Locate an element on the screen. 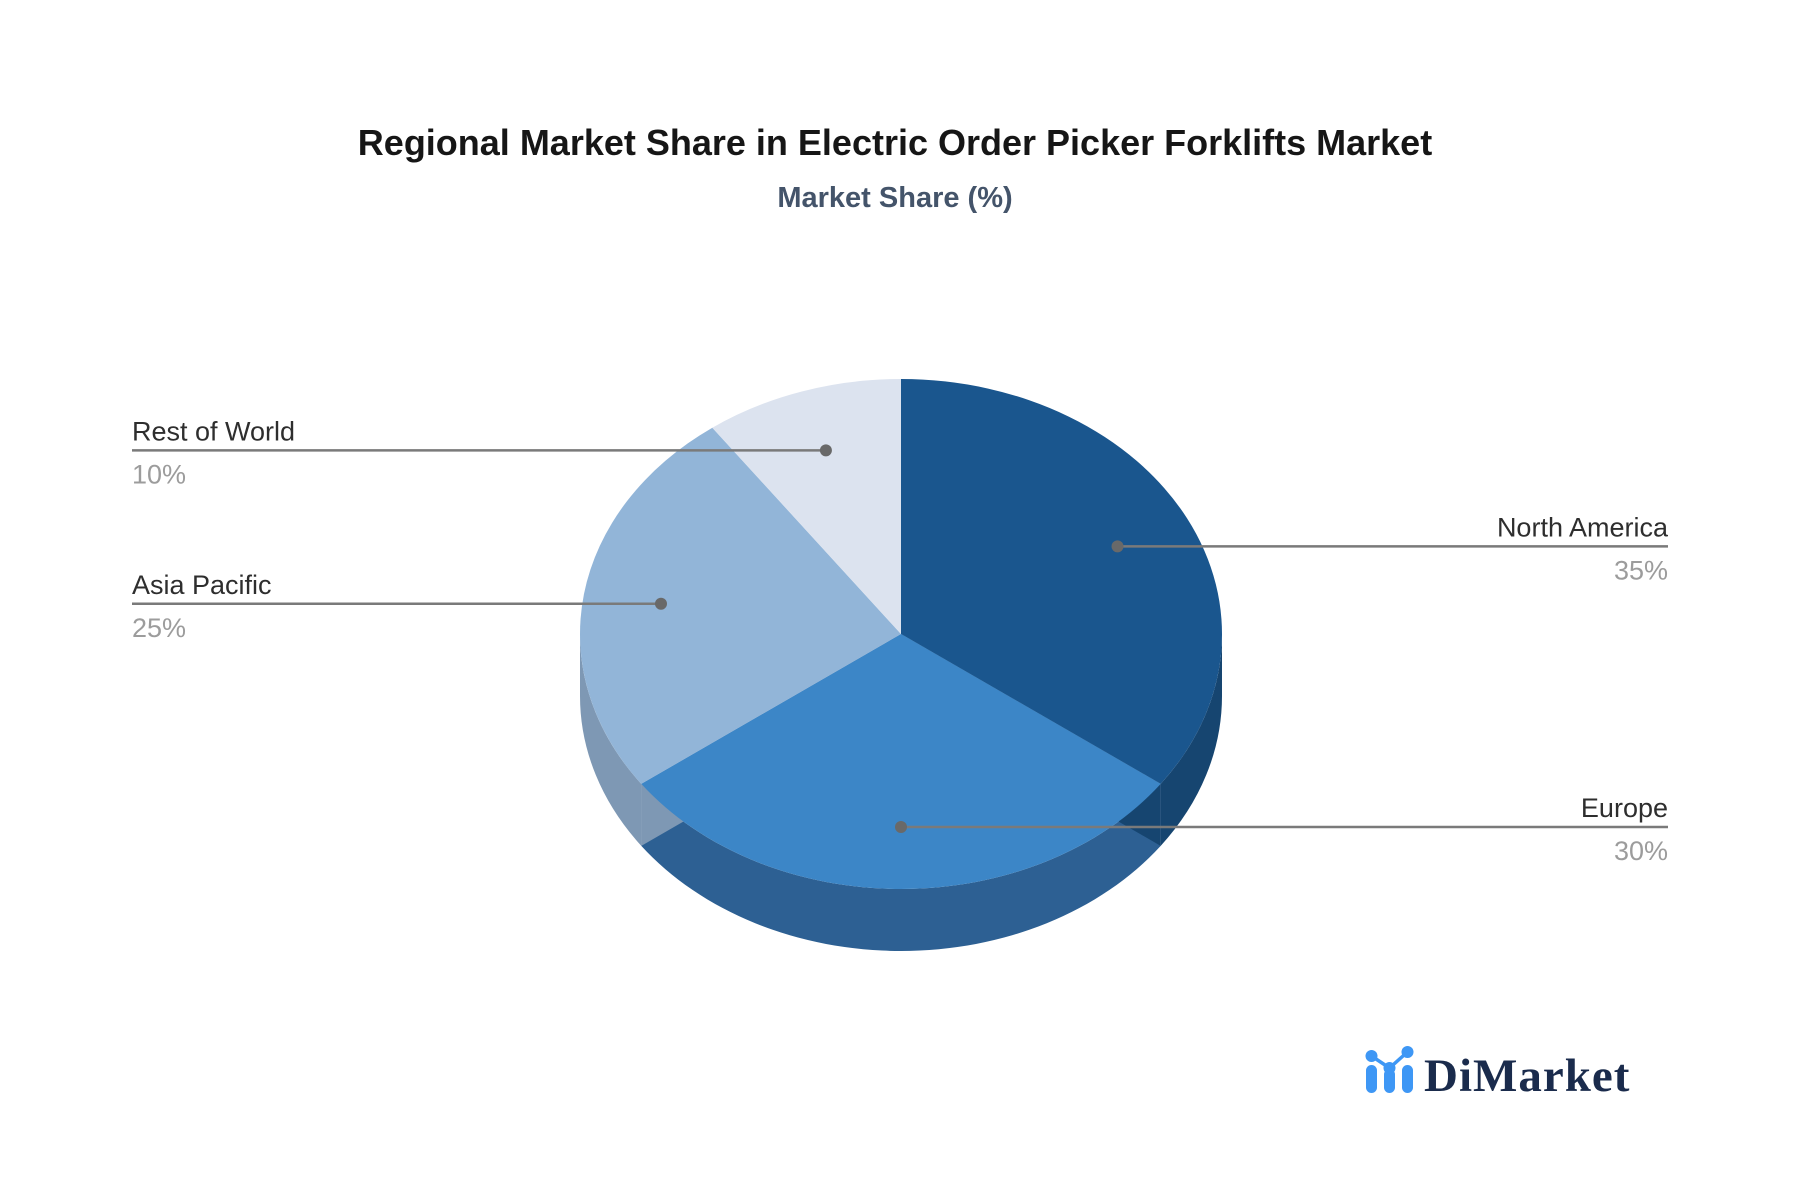 Image resolution: width=1800 pixels, height=1196 pixels. pie-slice-north-america is located at coordinates (1061, 581).